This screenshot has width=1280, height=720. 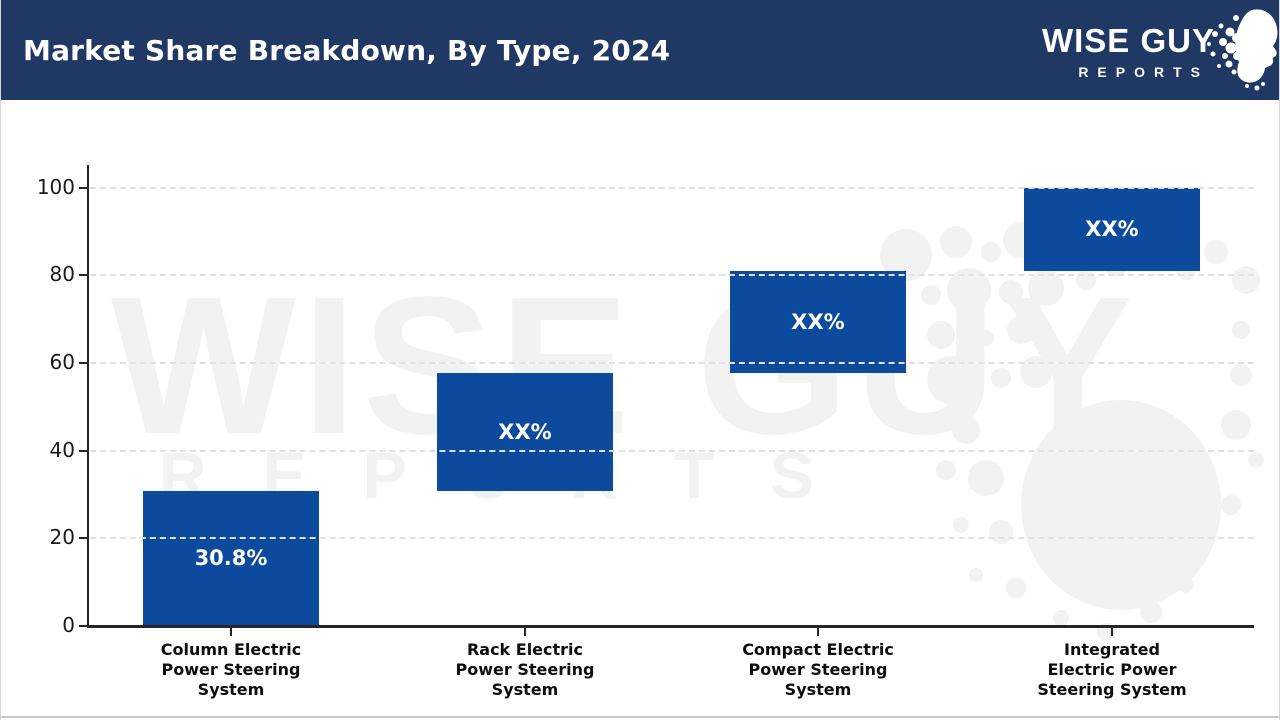 I want to click on y-tick-label: 20, so click(x=62, y=537).